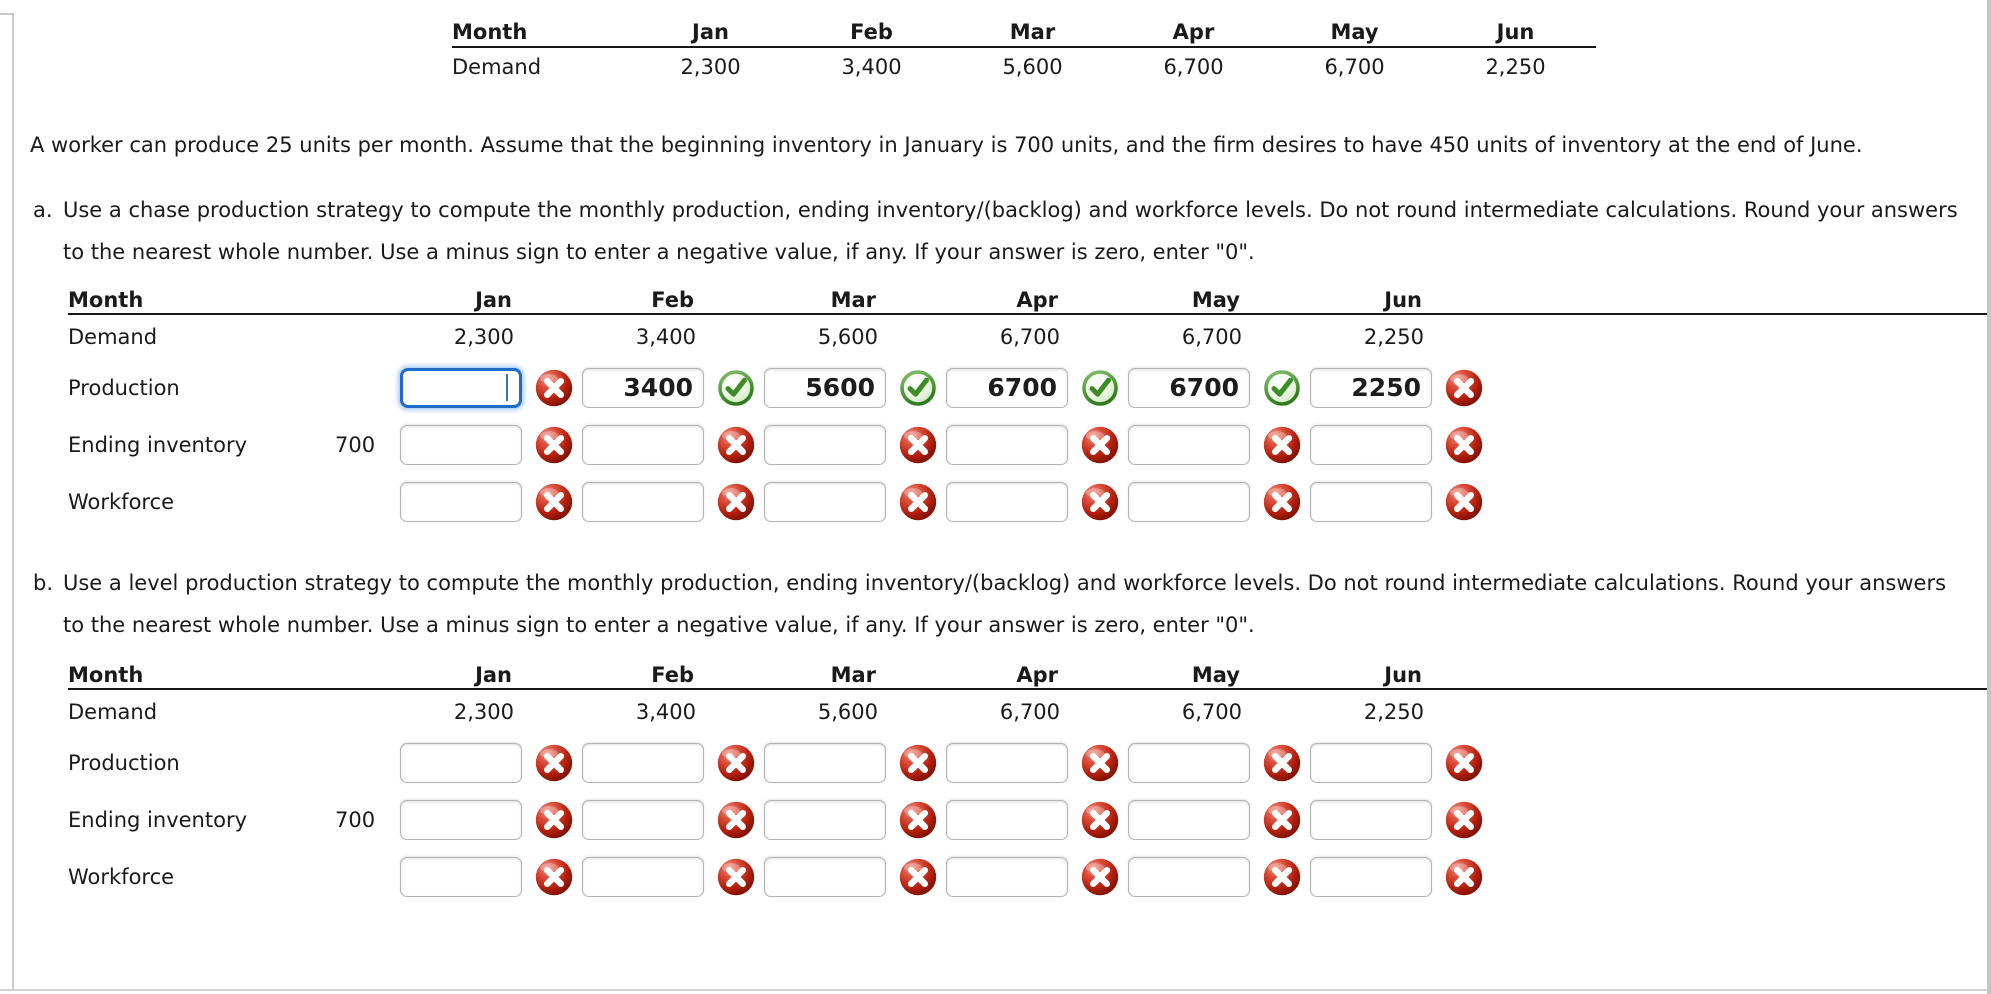 Image resolution: width=1991 pixels, height=994 pixels. I want to click on table-b-month-jun: Jun, so click(1403, 675).